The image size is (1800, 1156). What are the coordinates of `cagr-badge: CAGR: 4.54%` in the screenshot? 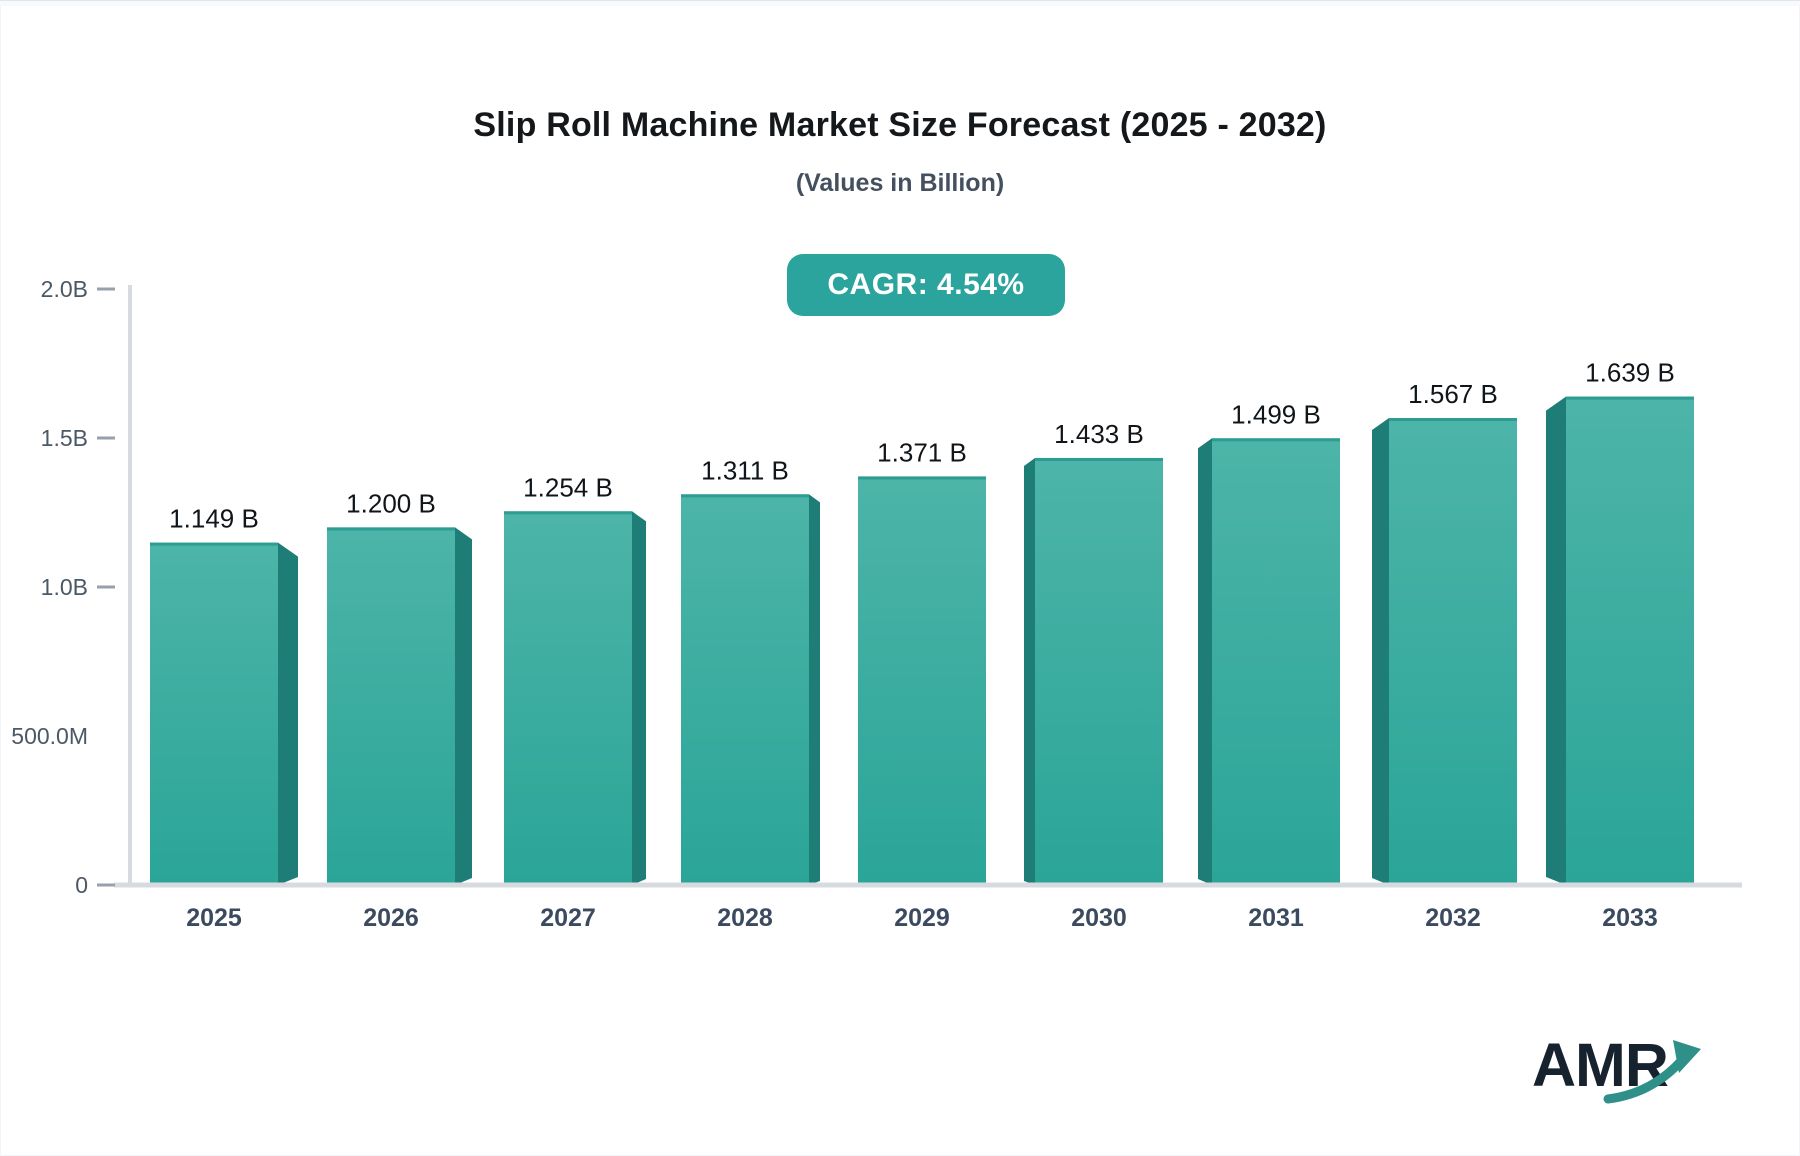 It's located at (926, 285).